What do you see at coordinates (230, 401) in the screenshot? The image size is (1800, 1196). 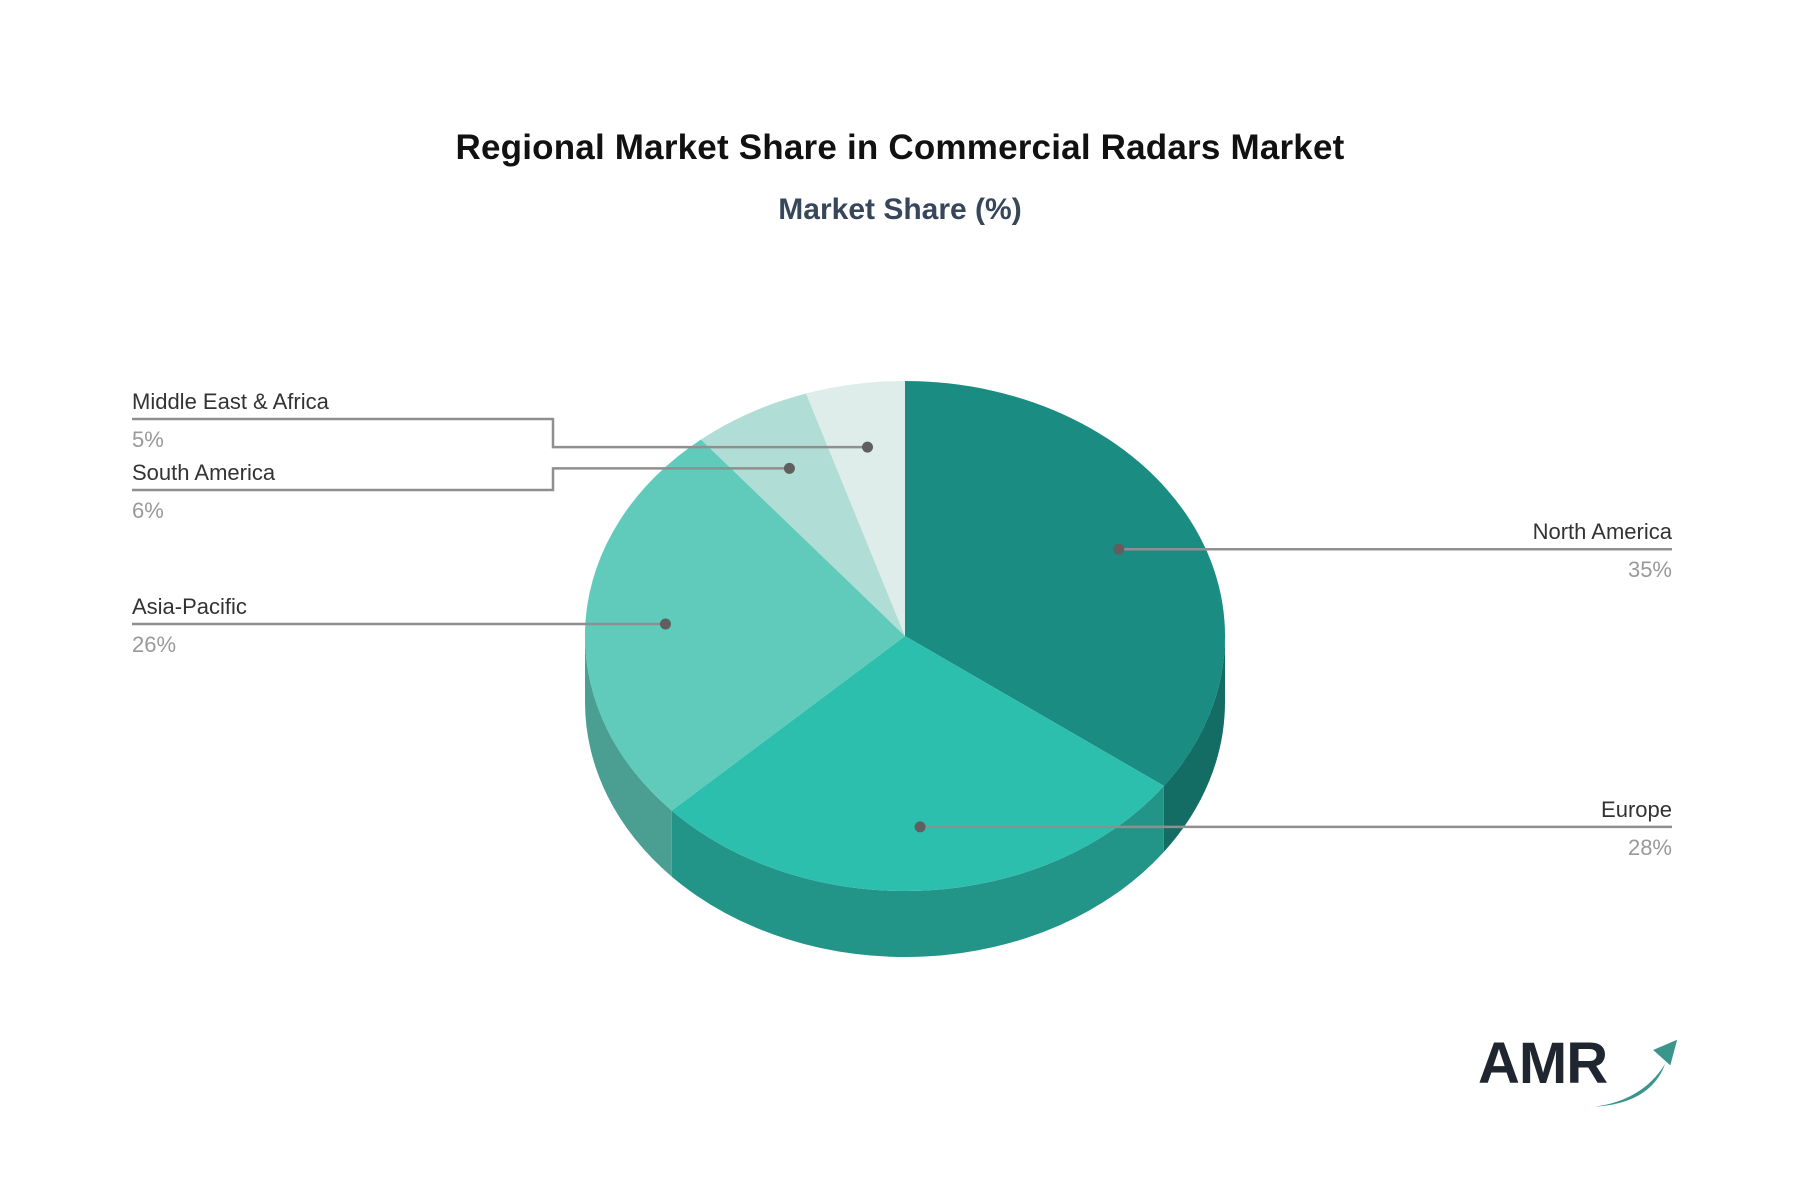 I see `slice-name-label: Middle East & Africa` at bounding box center [230, 401].